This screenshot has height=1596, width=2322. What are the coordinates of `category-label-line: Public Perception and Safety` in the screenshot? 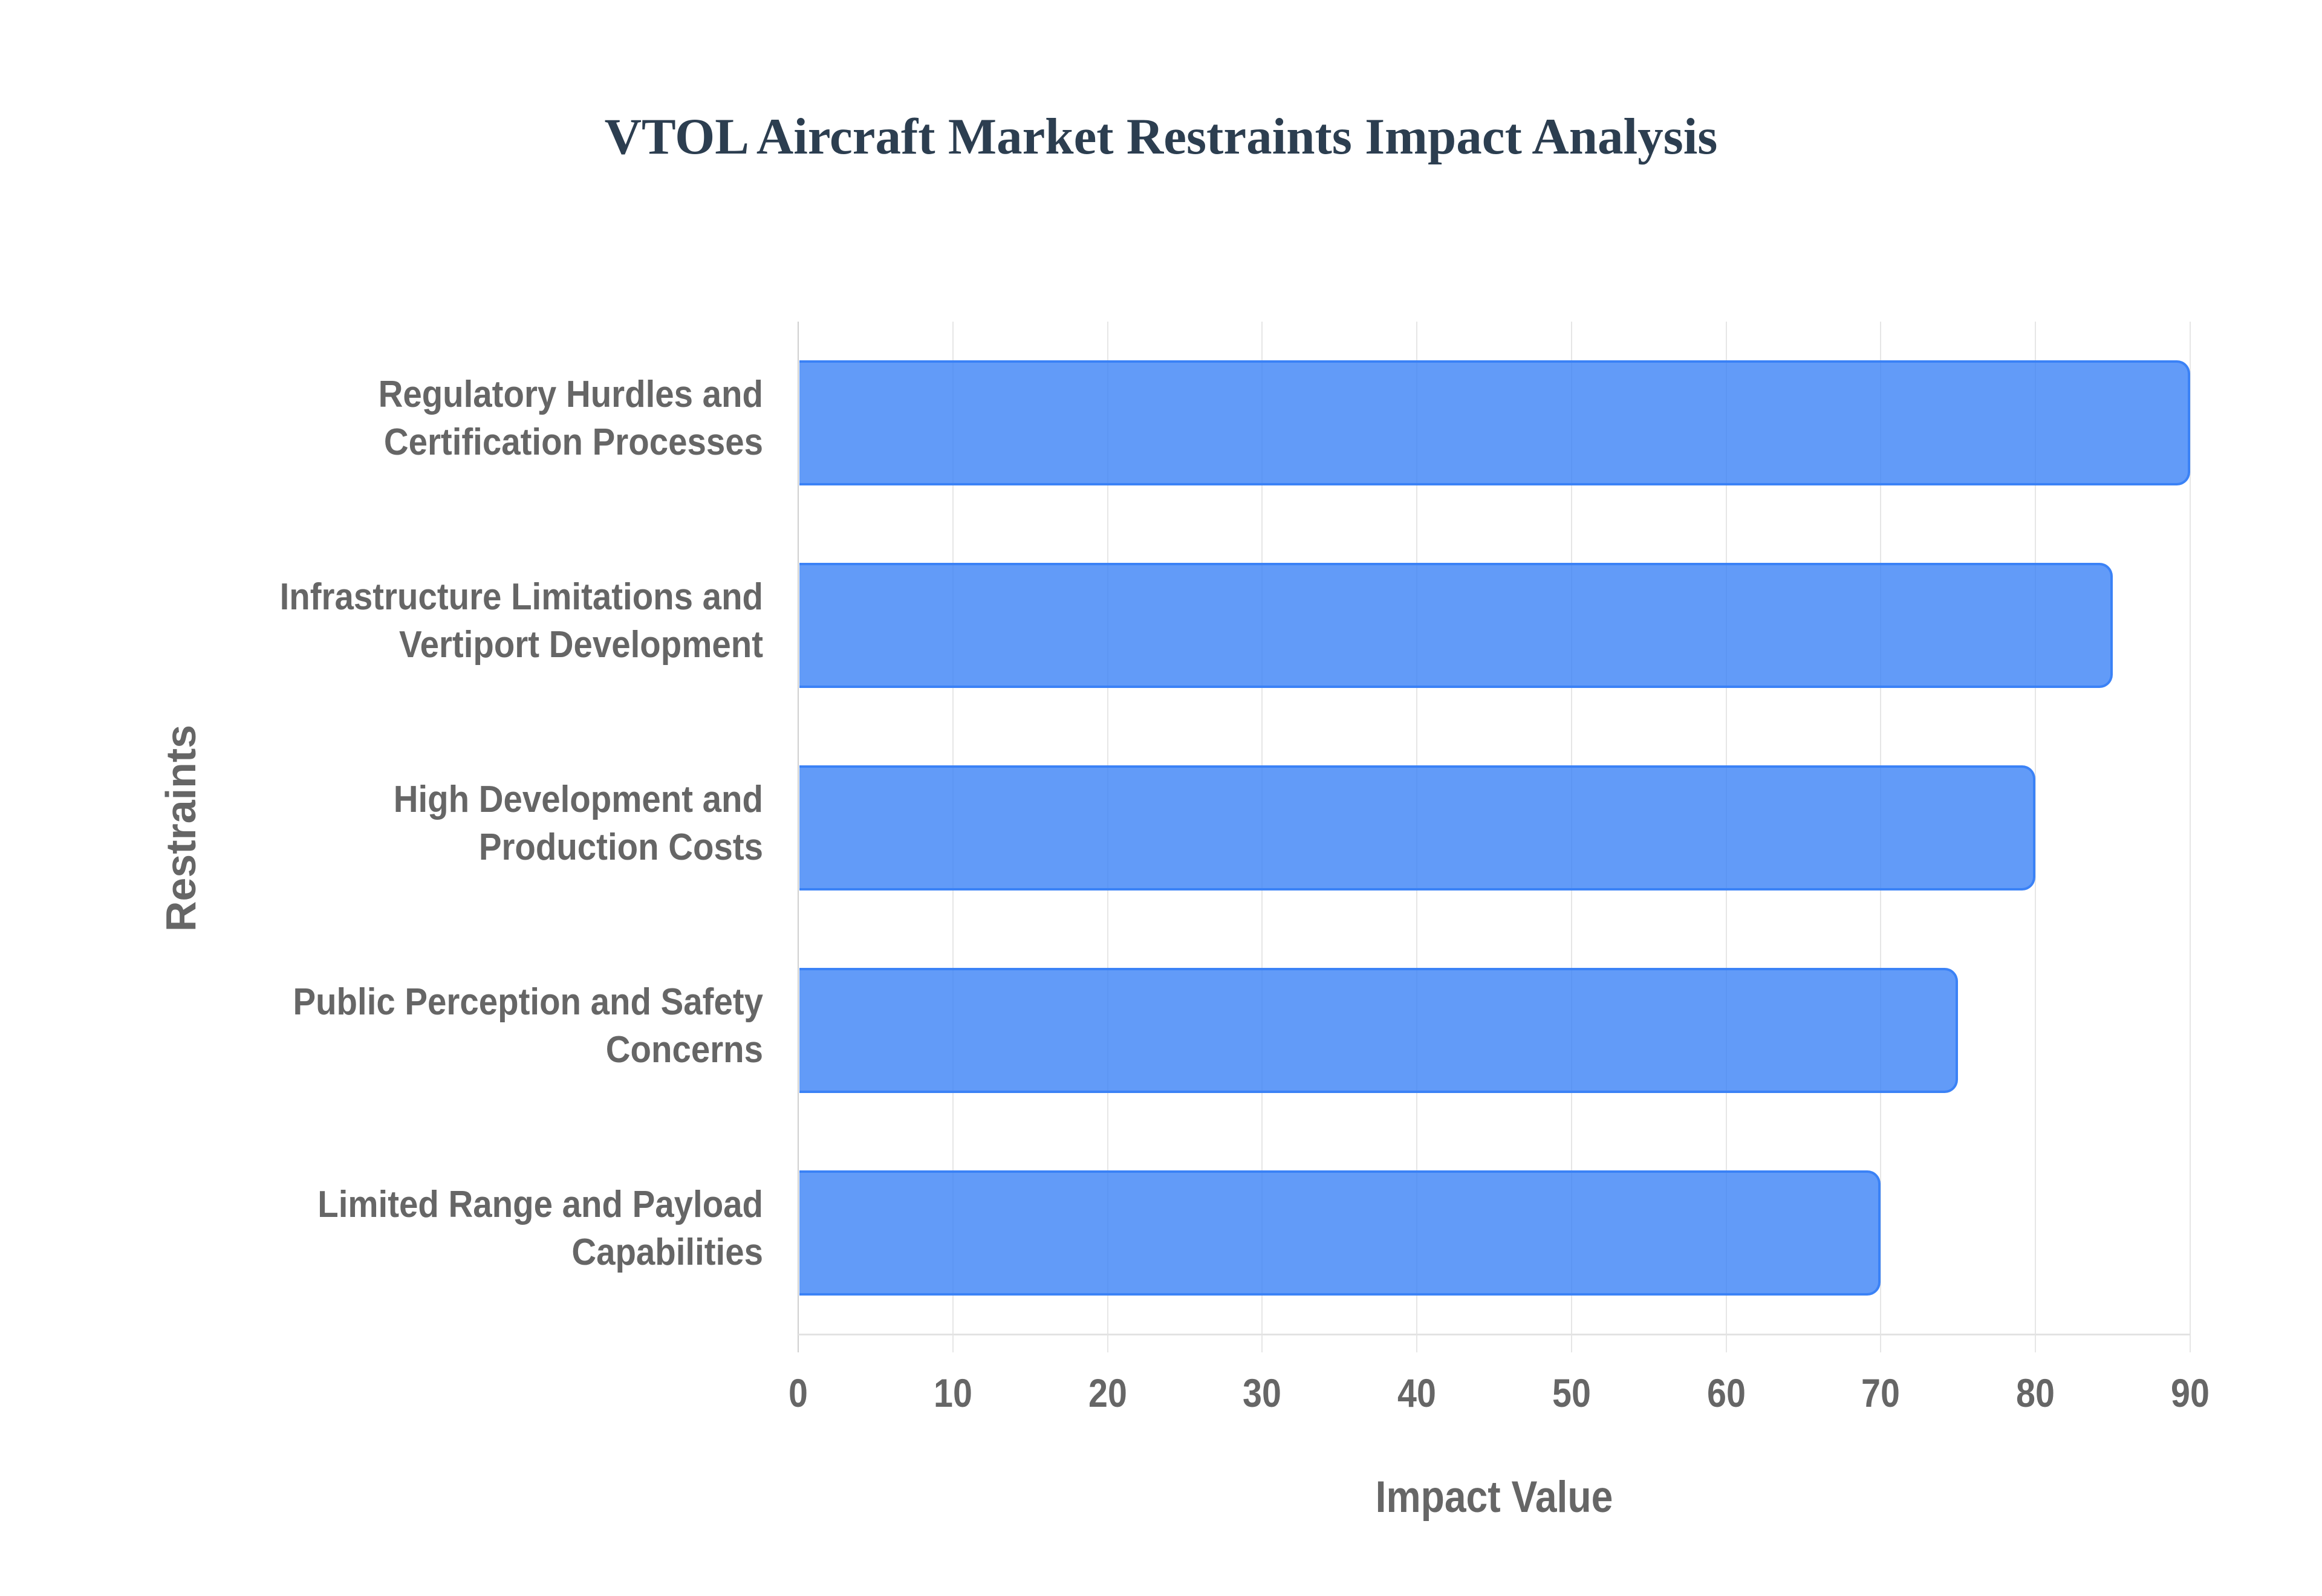 It's located at (528, 1002).